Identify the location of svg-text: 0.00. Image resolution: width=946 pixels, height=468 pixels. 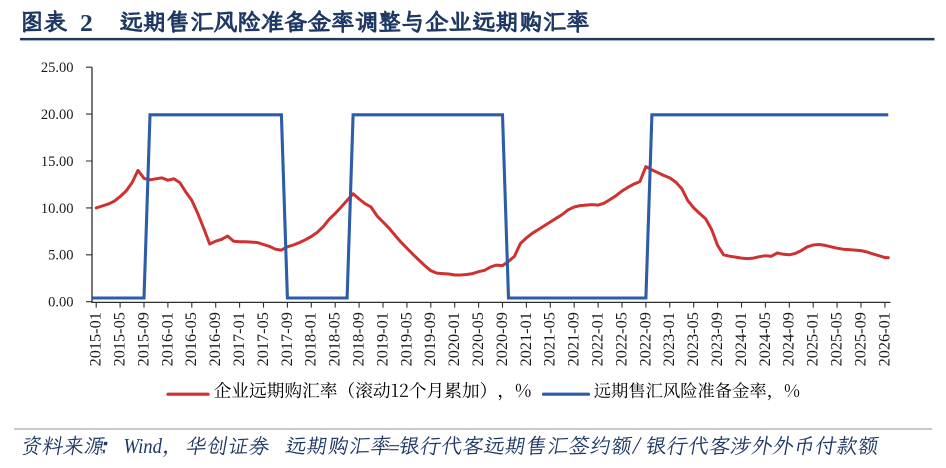
(60, 303).